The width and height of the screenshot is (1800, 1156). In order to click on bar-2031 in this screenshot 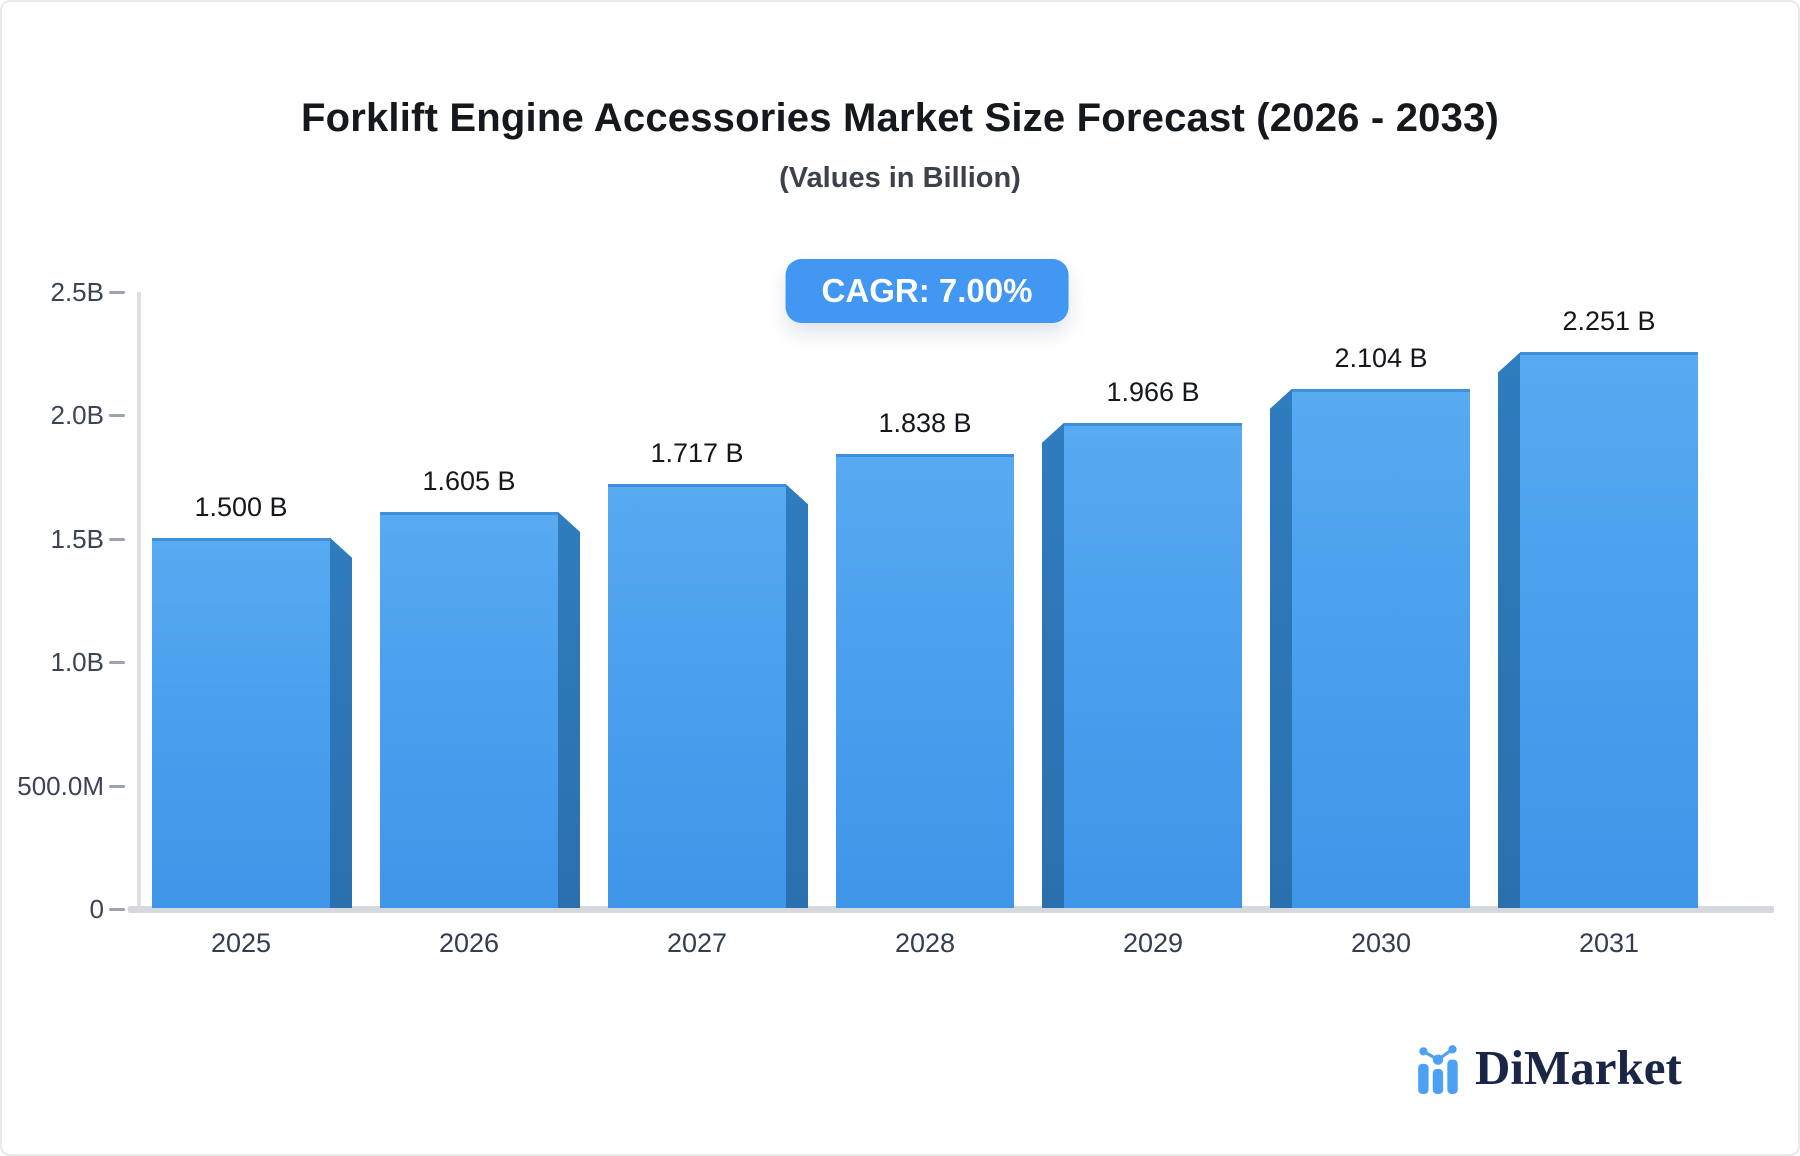, I will do `click(1609, 630)`.